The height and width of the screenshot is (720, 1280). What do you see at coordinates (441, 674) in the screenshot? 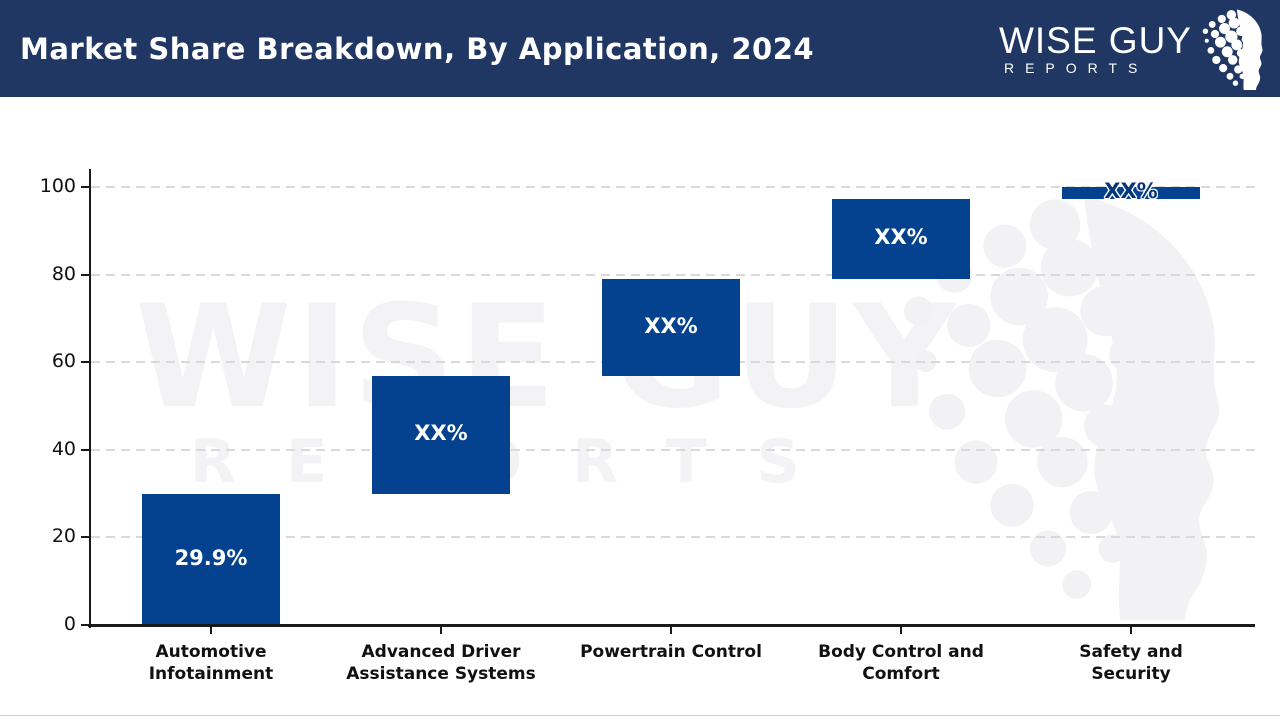
I see `category-label-line: Assistance Systems` at bounding box center [441, 674].